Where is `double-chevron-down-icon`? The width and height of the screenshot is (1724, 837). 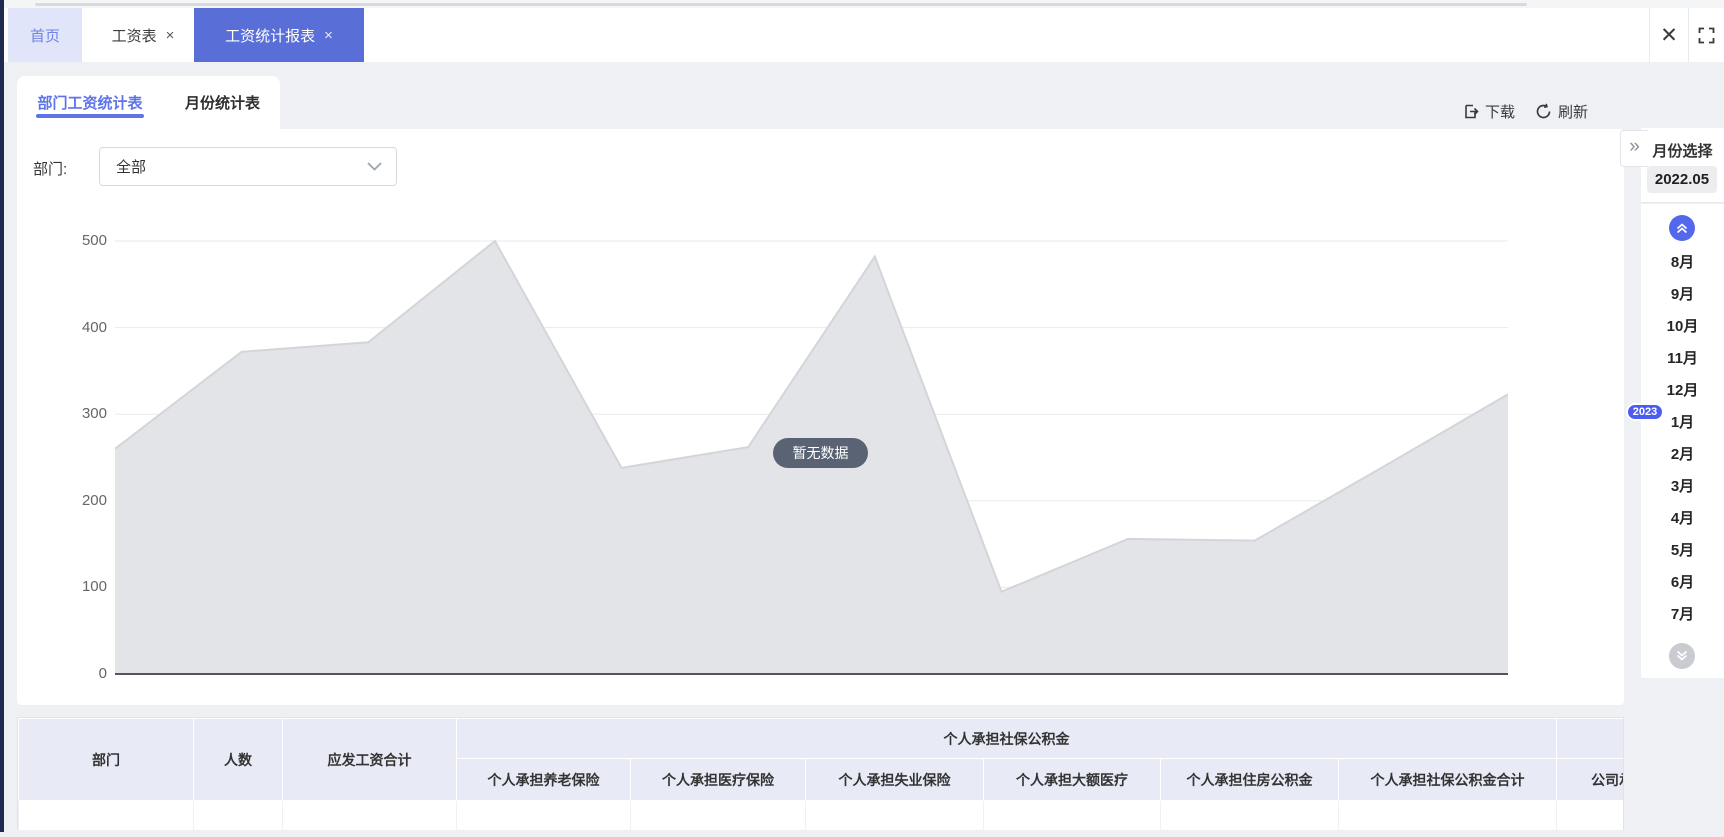 double-chevron-down-icon is located at coordinates (1682, 655).